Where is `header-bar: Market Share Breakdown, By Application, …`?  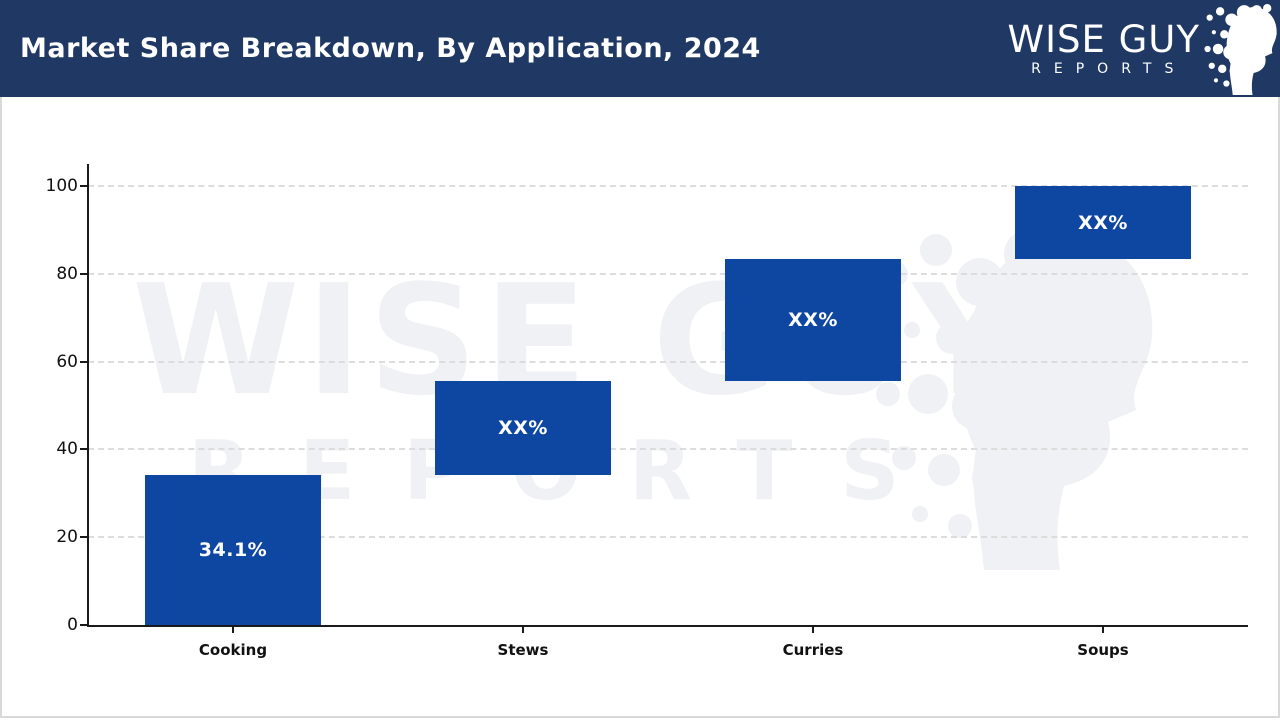
header-bar: Market Share Breakdown, By Application, … is located at coordinates (640, 48).